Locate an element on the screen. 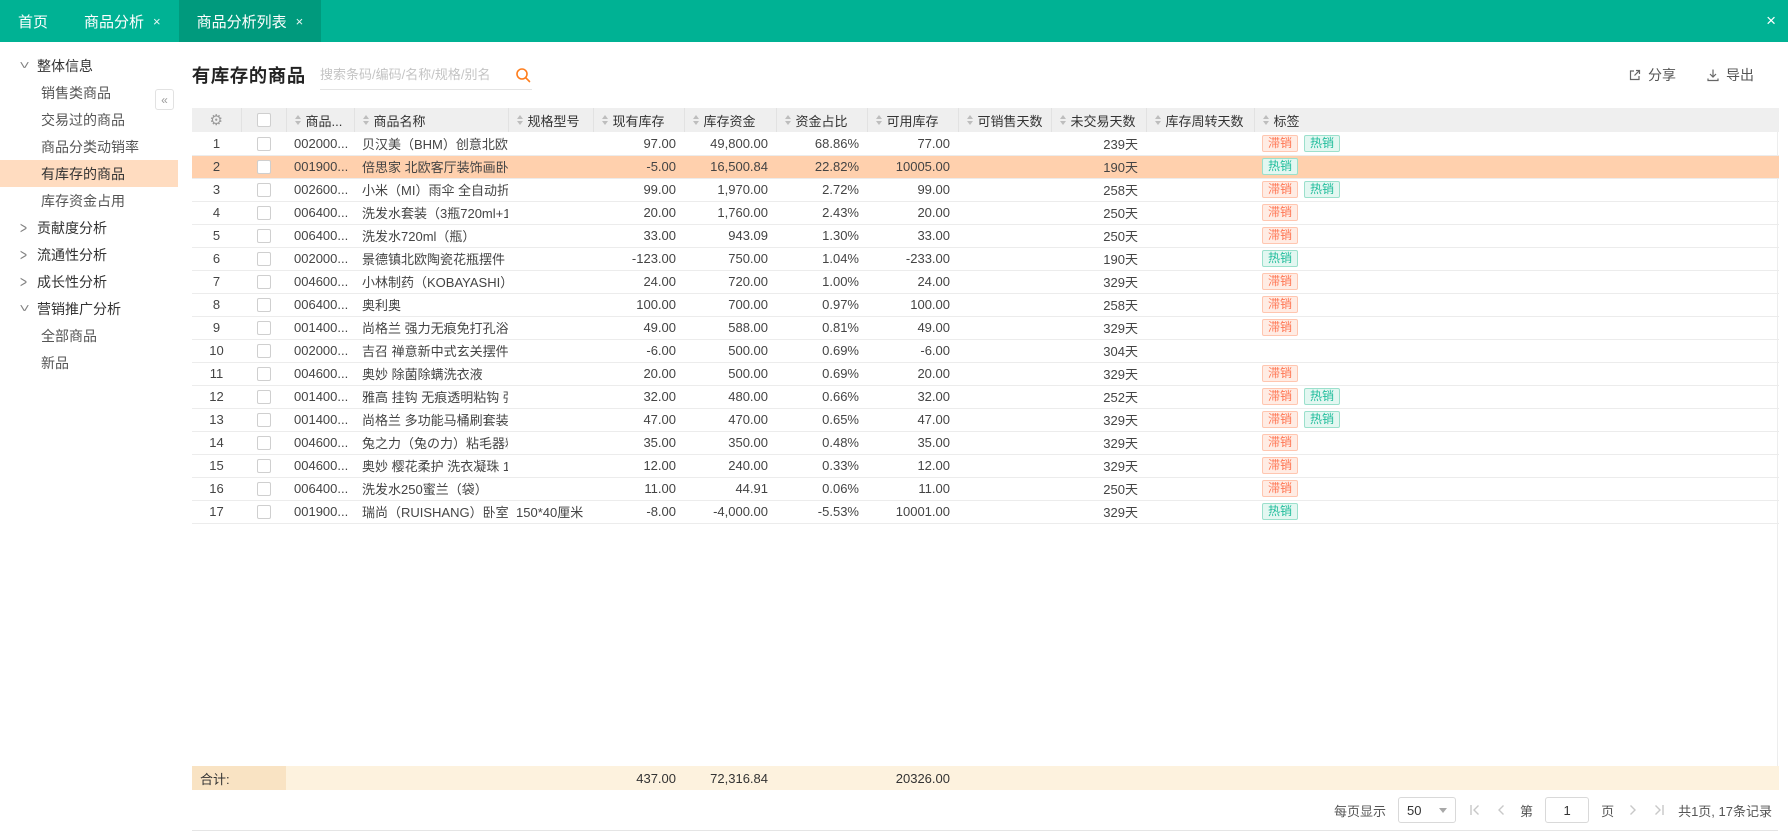  select-all-checkbox is located at coordinates (263, 120).